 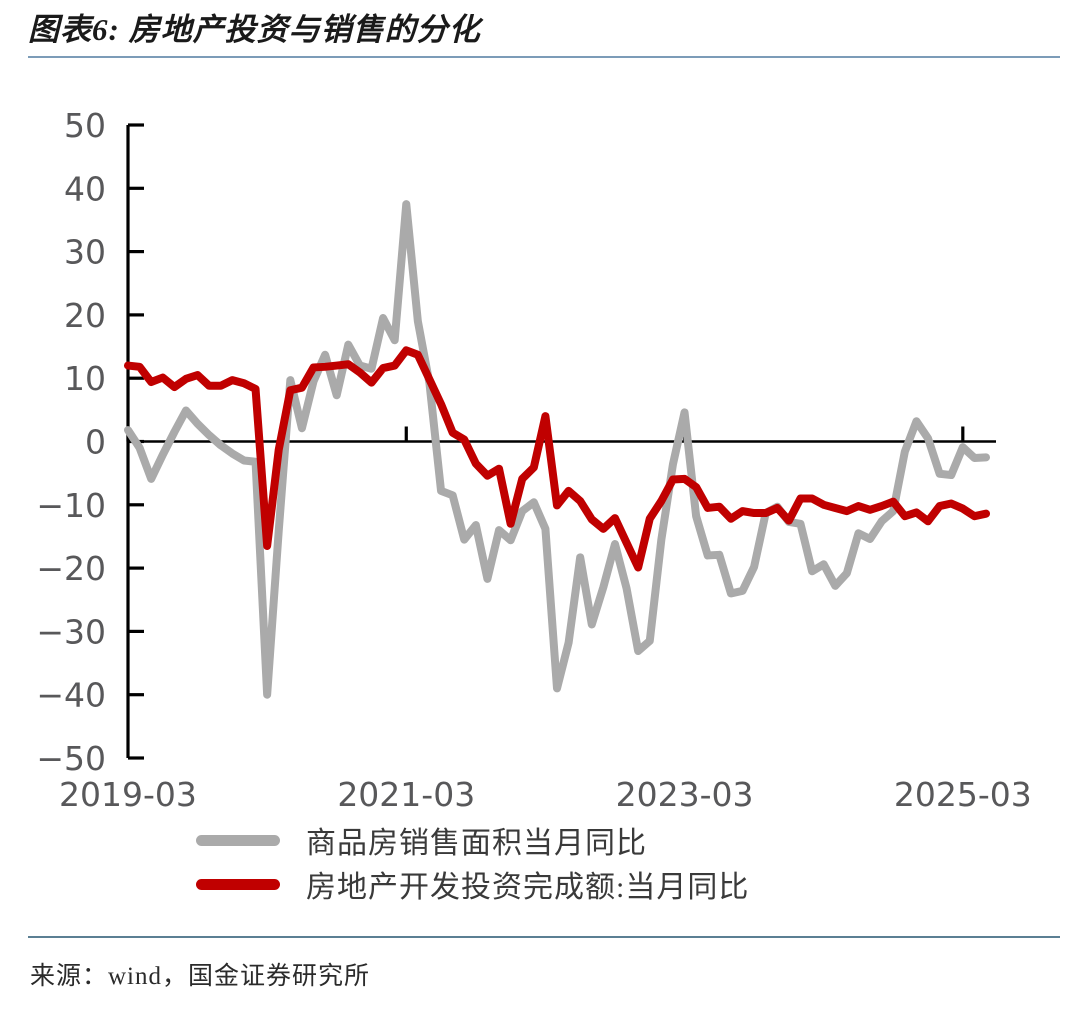 What do you see at coordinates (406, 794) in the screenshot?
I see `x-tick-2021-03: 2021-03` at bounding box center [406, 794].